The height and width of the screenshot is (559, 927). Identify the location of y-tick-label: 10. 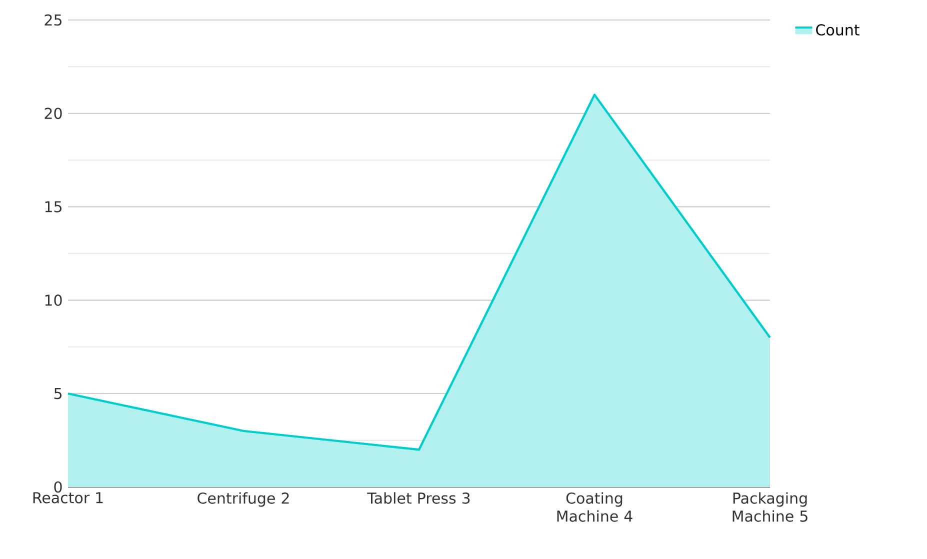
(53, 300).